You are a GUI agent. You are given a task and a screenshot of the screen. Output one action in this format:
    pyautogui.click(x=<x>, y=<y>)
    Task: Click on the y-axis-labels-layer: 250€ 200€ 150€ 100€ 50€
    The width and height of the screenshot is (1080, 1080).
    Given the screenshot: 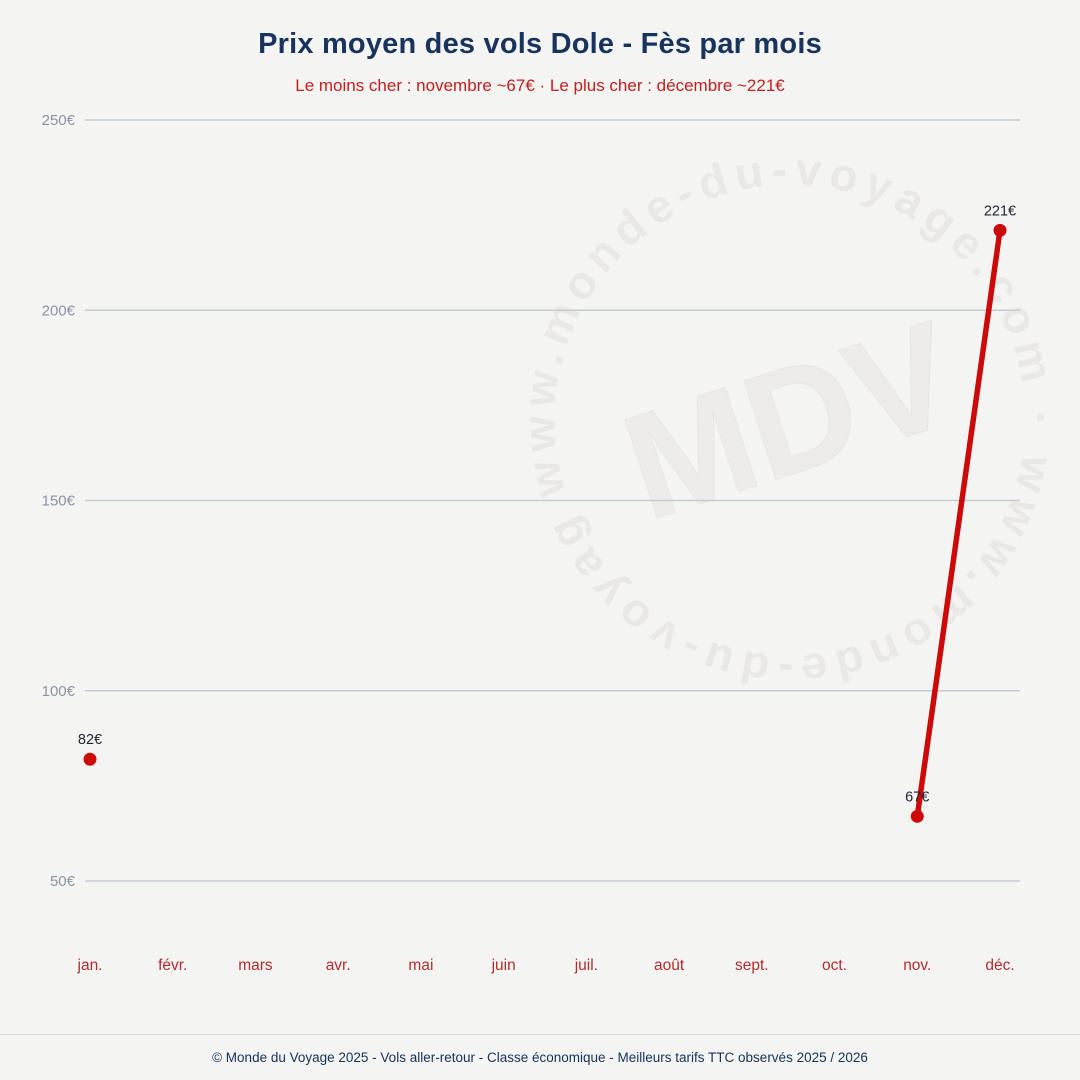 What is the action you would take?
    pyautogui.click(x=59, y=501)
    